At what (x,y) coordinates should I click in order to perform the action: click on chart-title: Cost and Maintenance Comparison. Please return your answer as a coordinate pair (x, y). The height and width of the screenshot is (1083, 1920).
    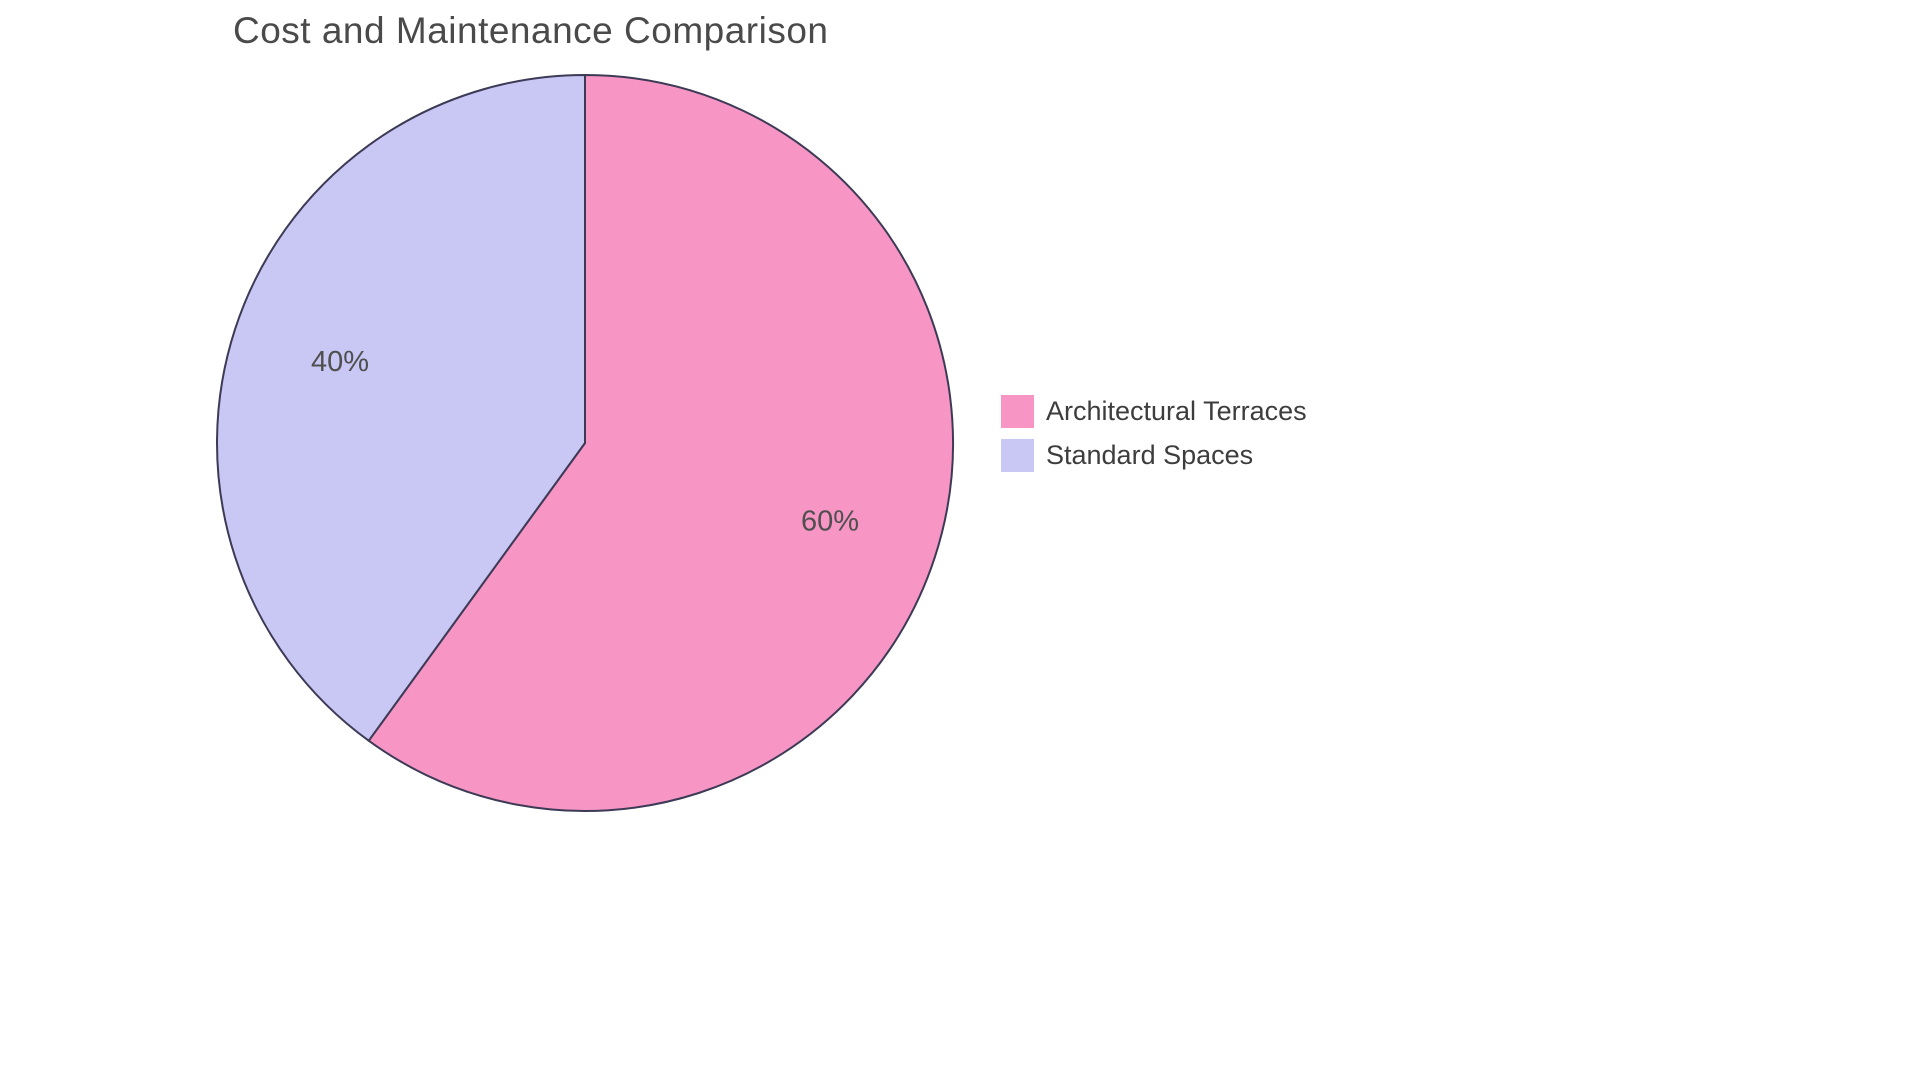
    Looking at the image, I should click on (531, 30).